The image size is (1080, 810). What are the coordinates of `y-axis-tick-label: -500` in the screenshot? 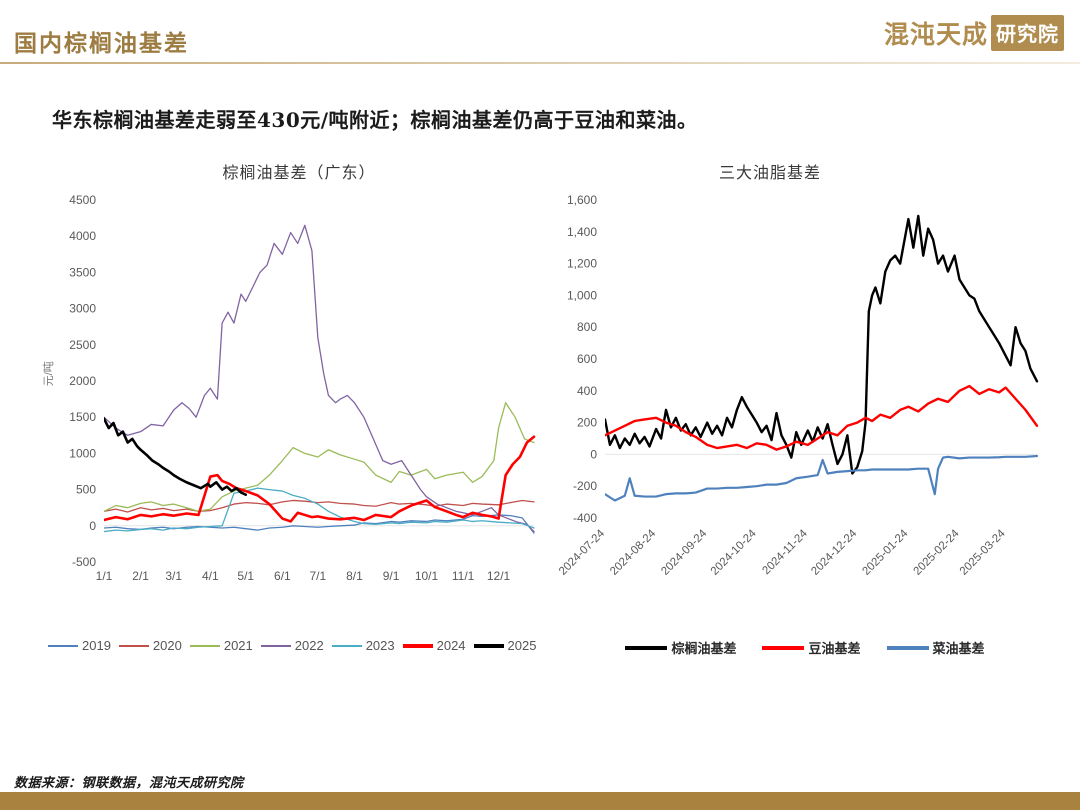 It's located at (84, 562).